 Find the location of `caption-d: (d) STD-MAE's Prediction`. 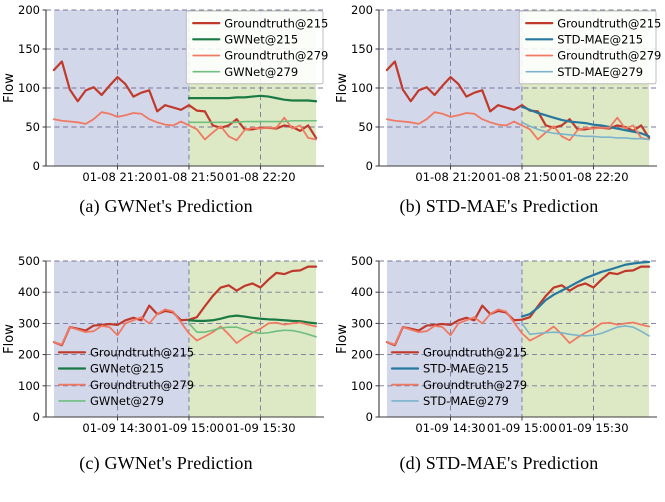

caption-d: (d) STD-MAE's Prediction is located at coordinates (499, 463).